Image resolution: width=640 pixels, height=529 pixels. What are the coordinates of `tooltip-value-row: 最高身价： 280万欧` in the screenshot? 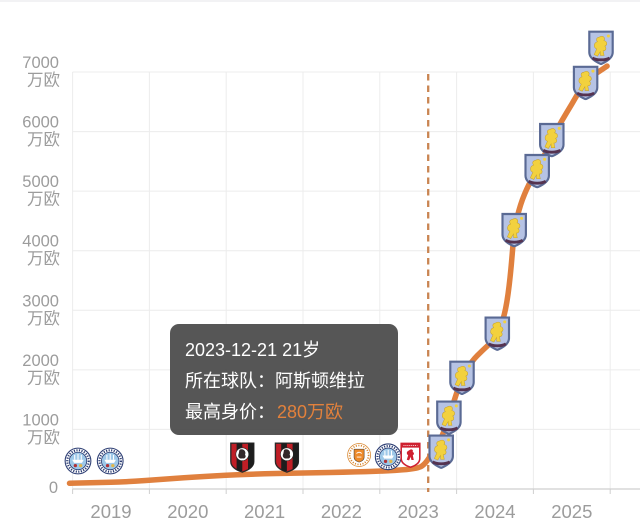 It's located at (284, 412).